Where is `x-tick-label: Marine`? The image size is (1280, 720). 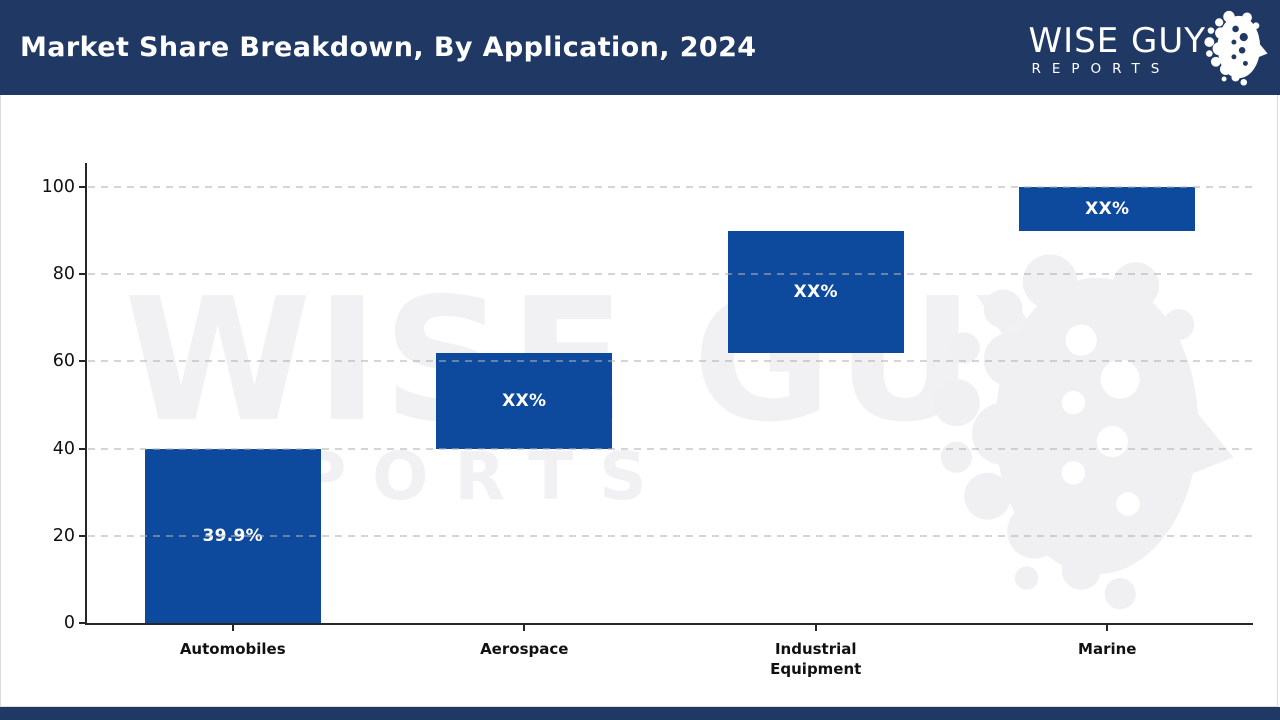
x-tick-label: Marine is located at coordinates (1107, 649).